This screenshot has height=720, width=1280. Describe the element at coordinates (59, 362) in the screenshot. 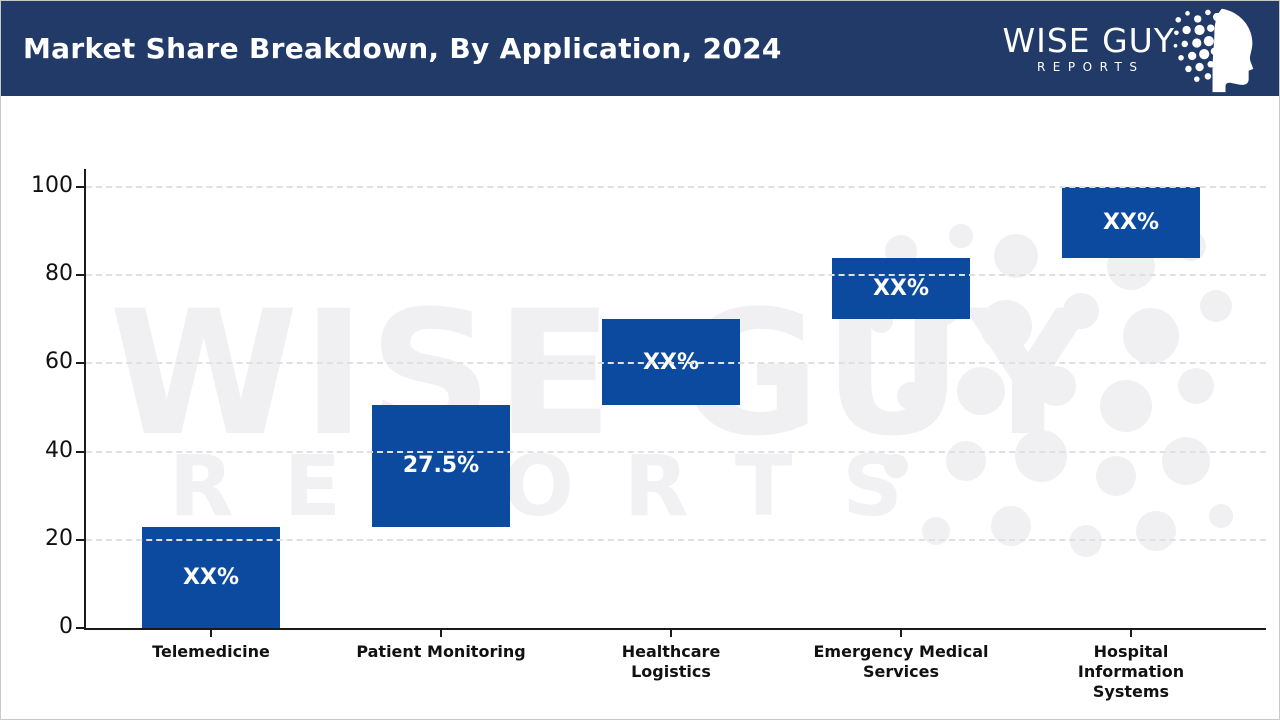

I see `y-tick-label: 60` at that location.